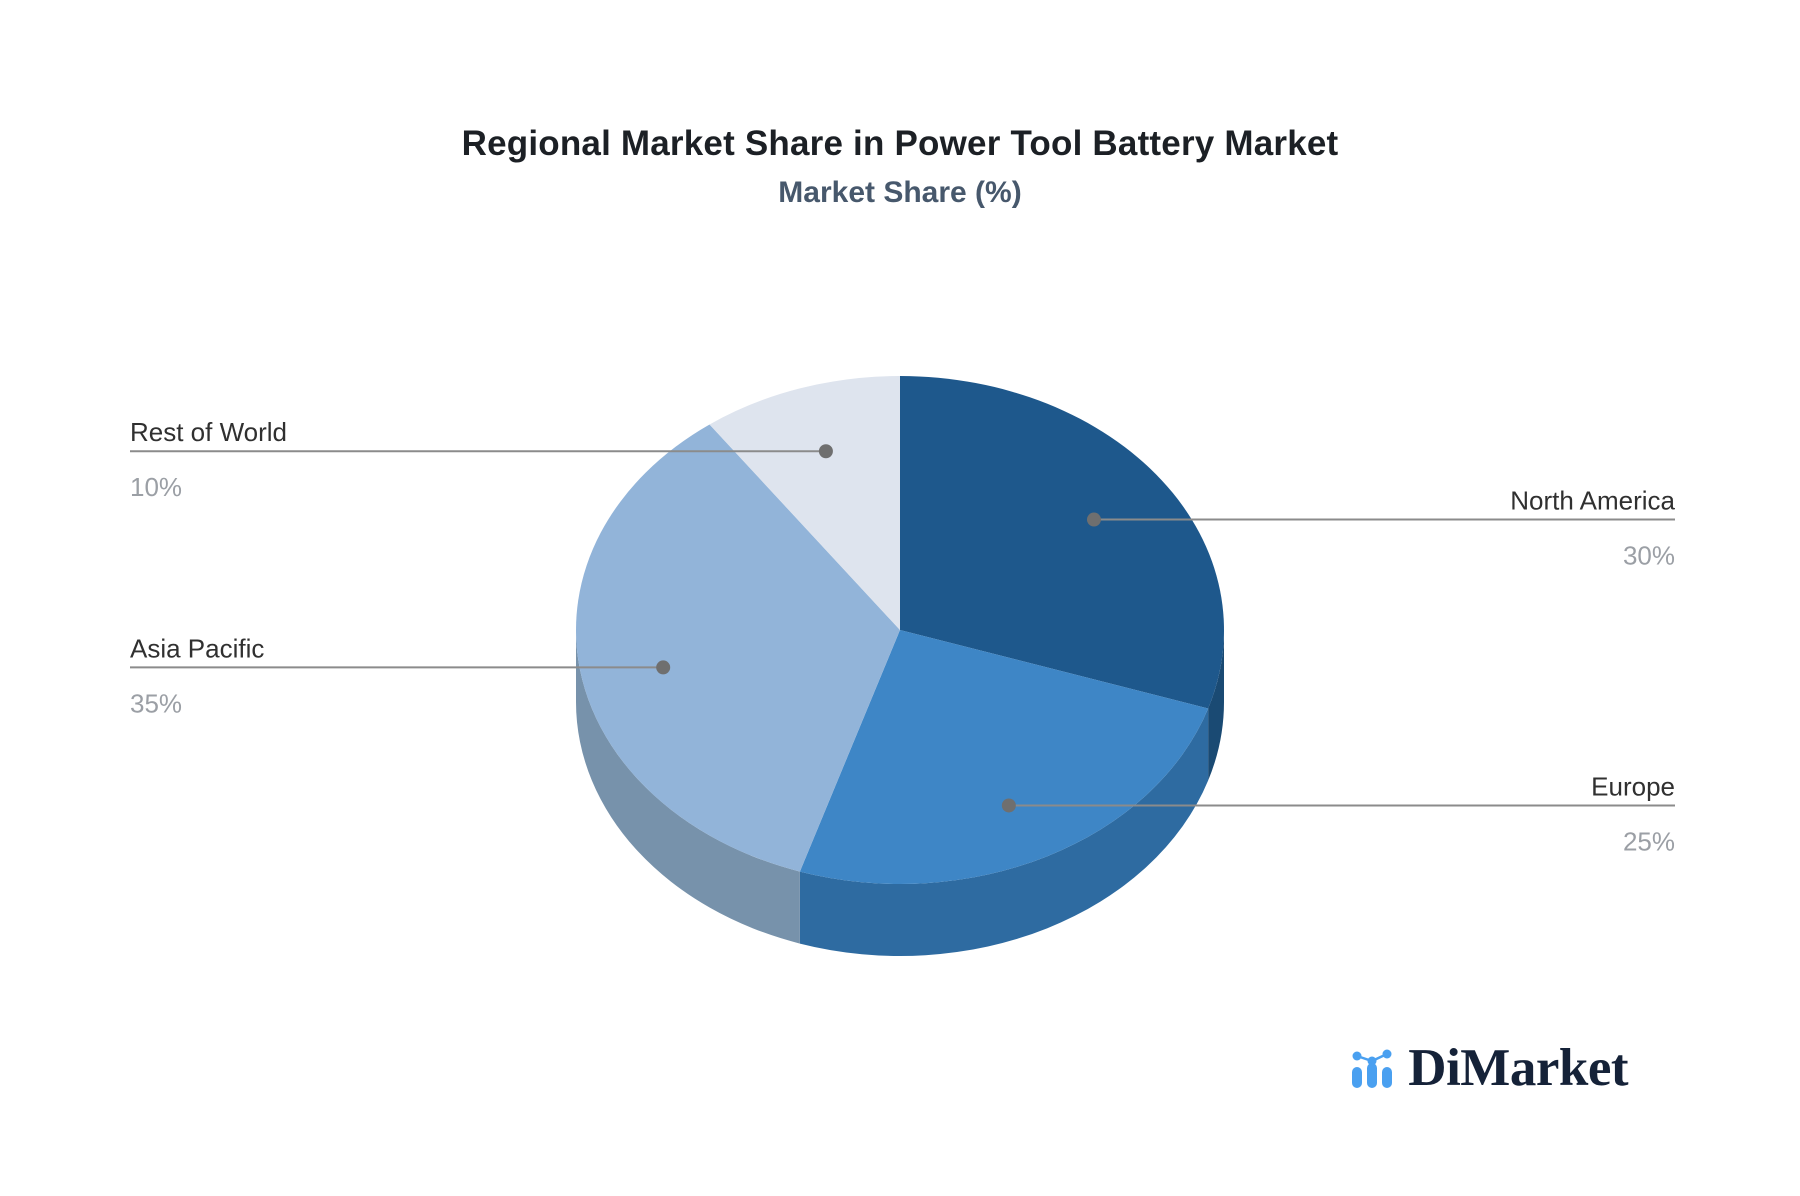 Image resolution: width=1800 pixels, height=1196 pixels. Describe the element at coordinates (481, 459) in the screenshot. I see `callout-rest-of-world: Rest of World 10%` at that location.